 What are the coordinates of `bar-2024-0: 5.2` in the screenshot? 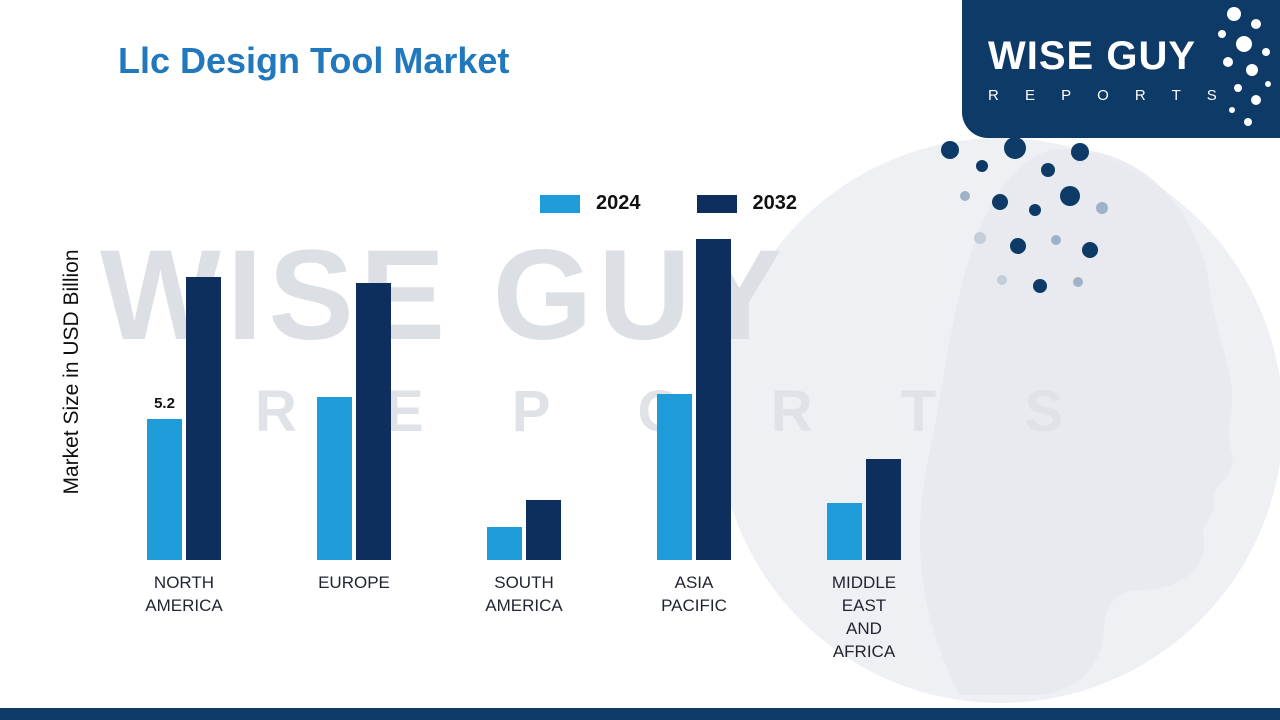 It's located at (164, 477).